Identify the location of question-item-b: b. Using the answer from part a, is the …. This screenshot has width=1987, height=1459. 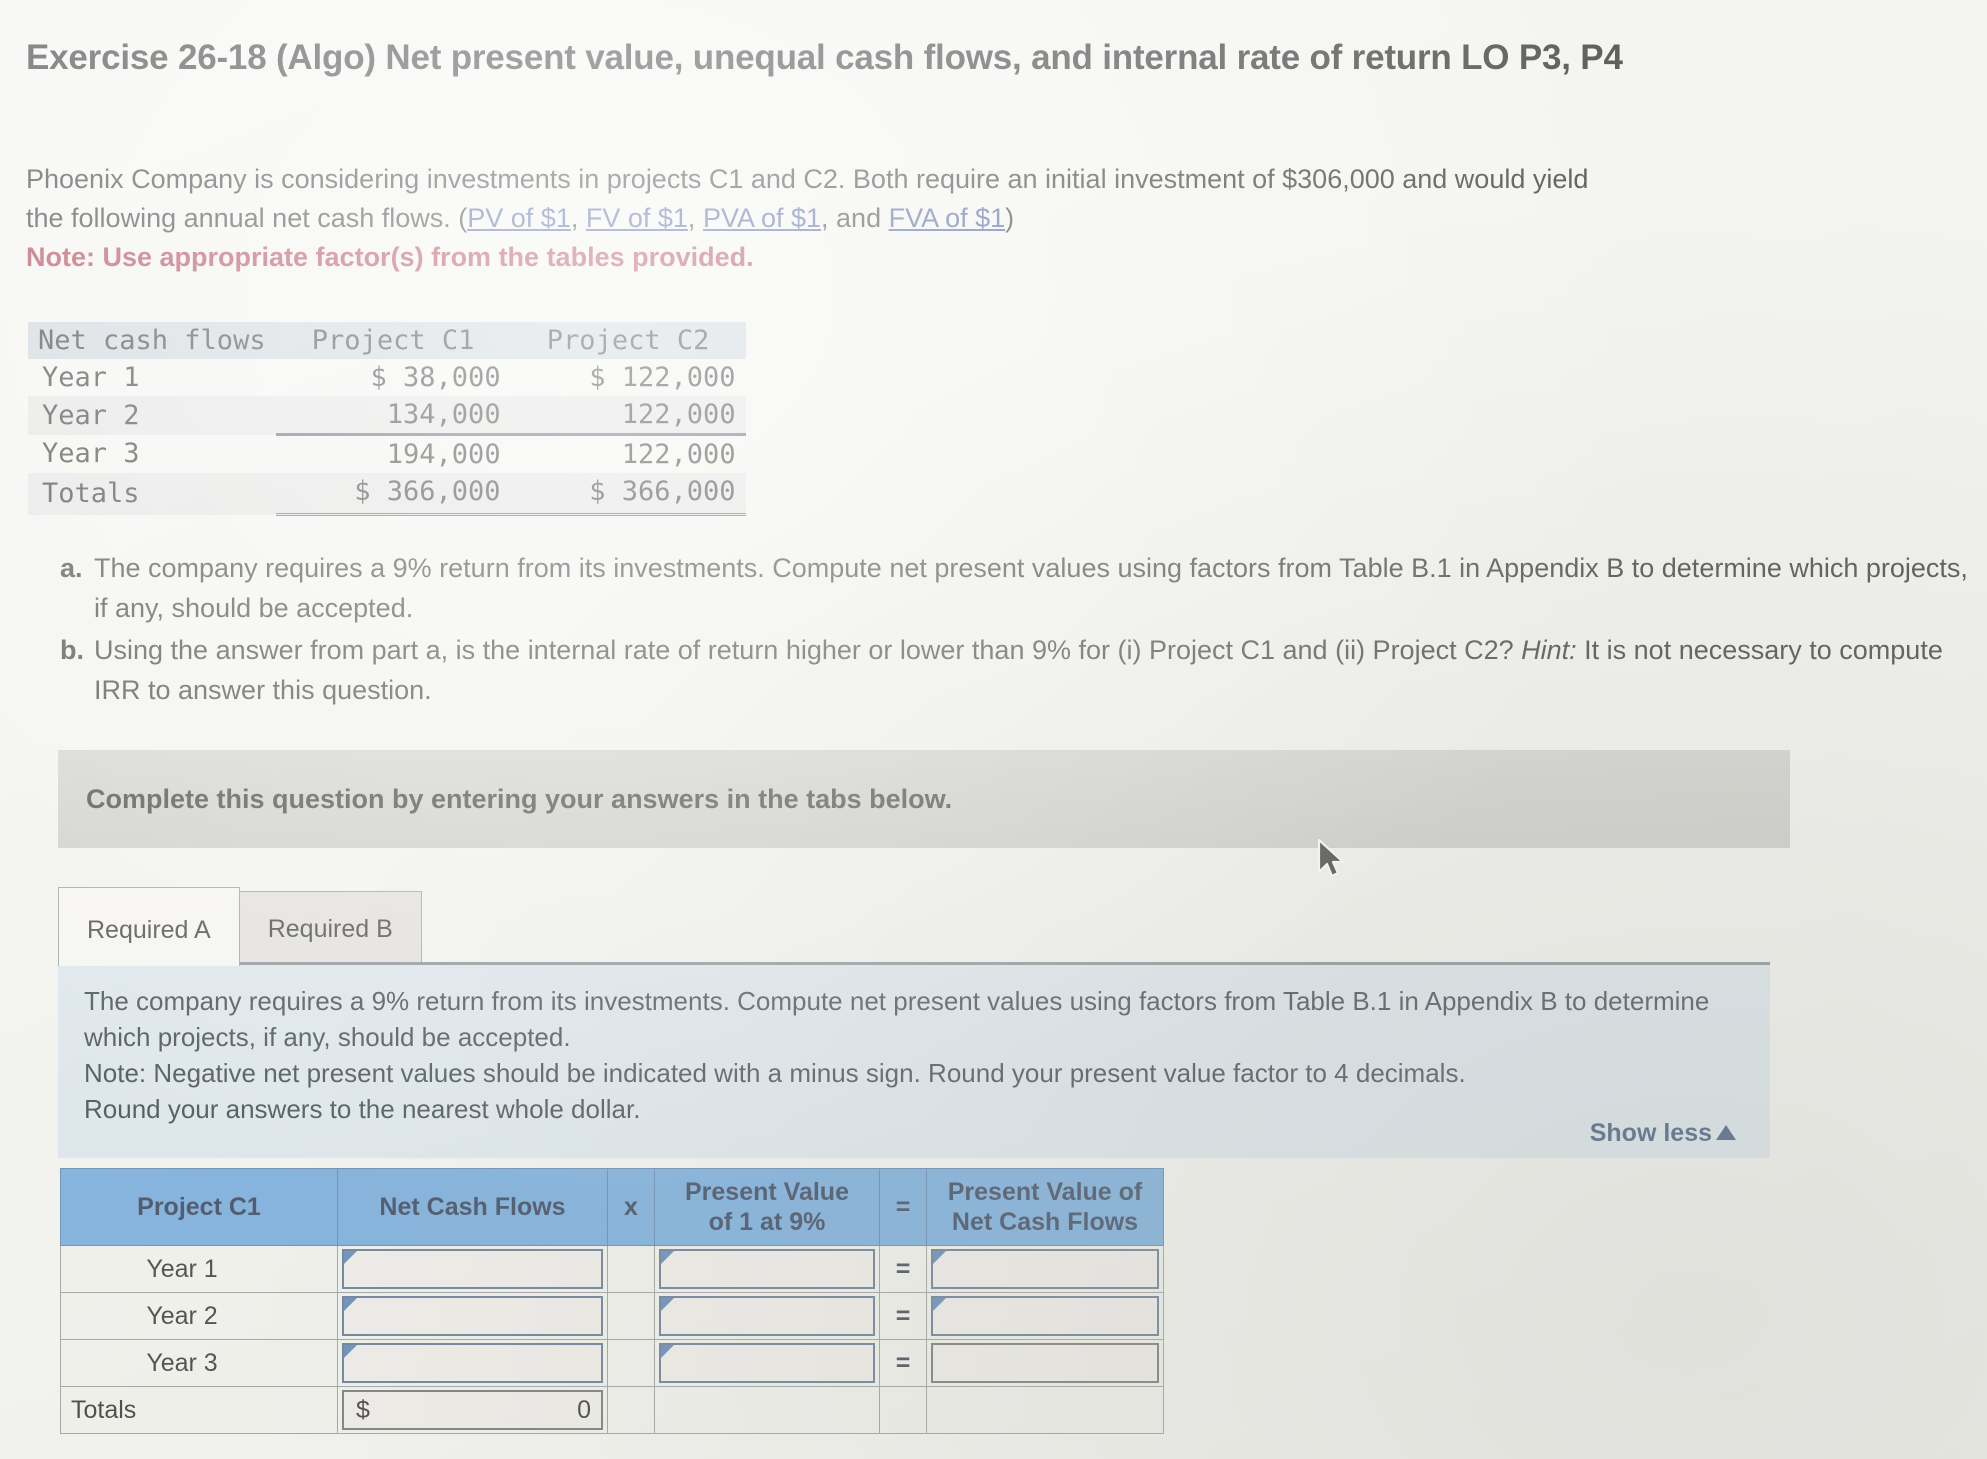
(1017, 670).